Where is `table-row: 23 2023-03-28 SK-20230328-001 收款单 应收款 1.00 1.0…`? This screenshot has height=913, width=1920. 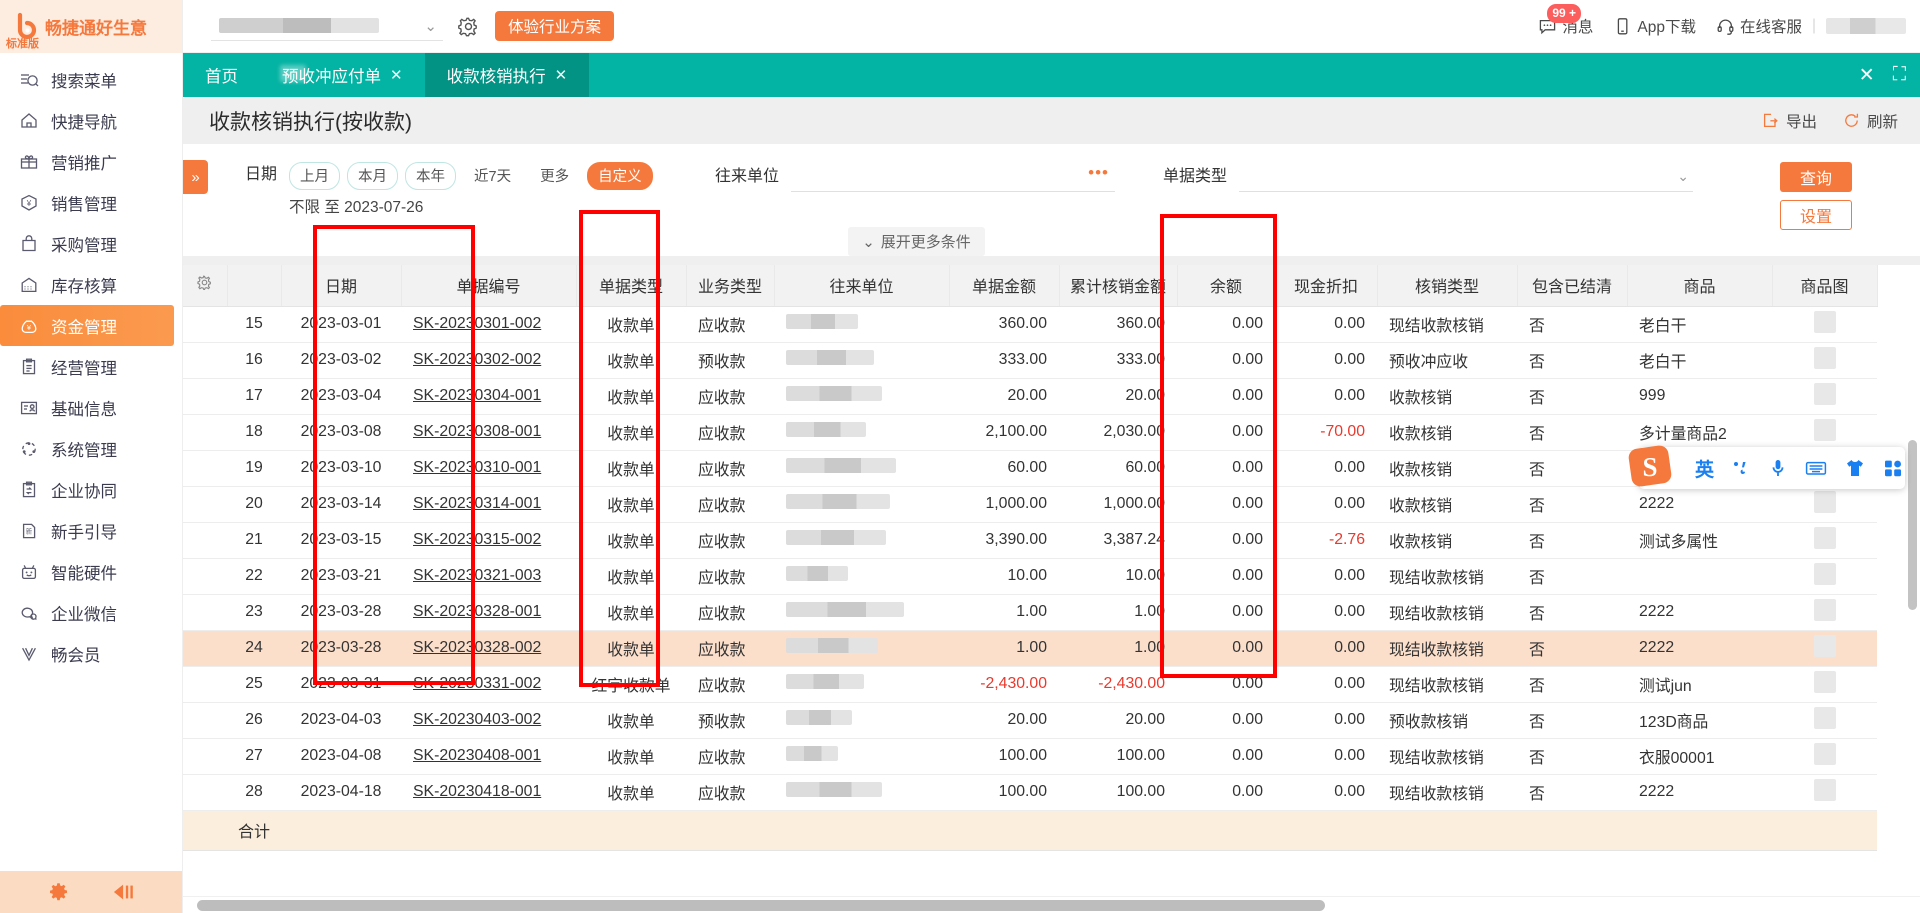 table-row: 23 2023-03-28 SK-20230328-001 收款单 应收款 1.00 1.0… is located at coordinates (1030, 612).